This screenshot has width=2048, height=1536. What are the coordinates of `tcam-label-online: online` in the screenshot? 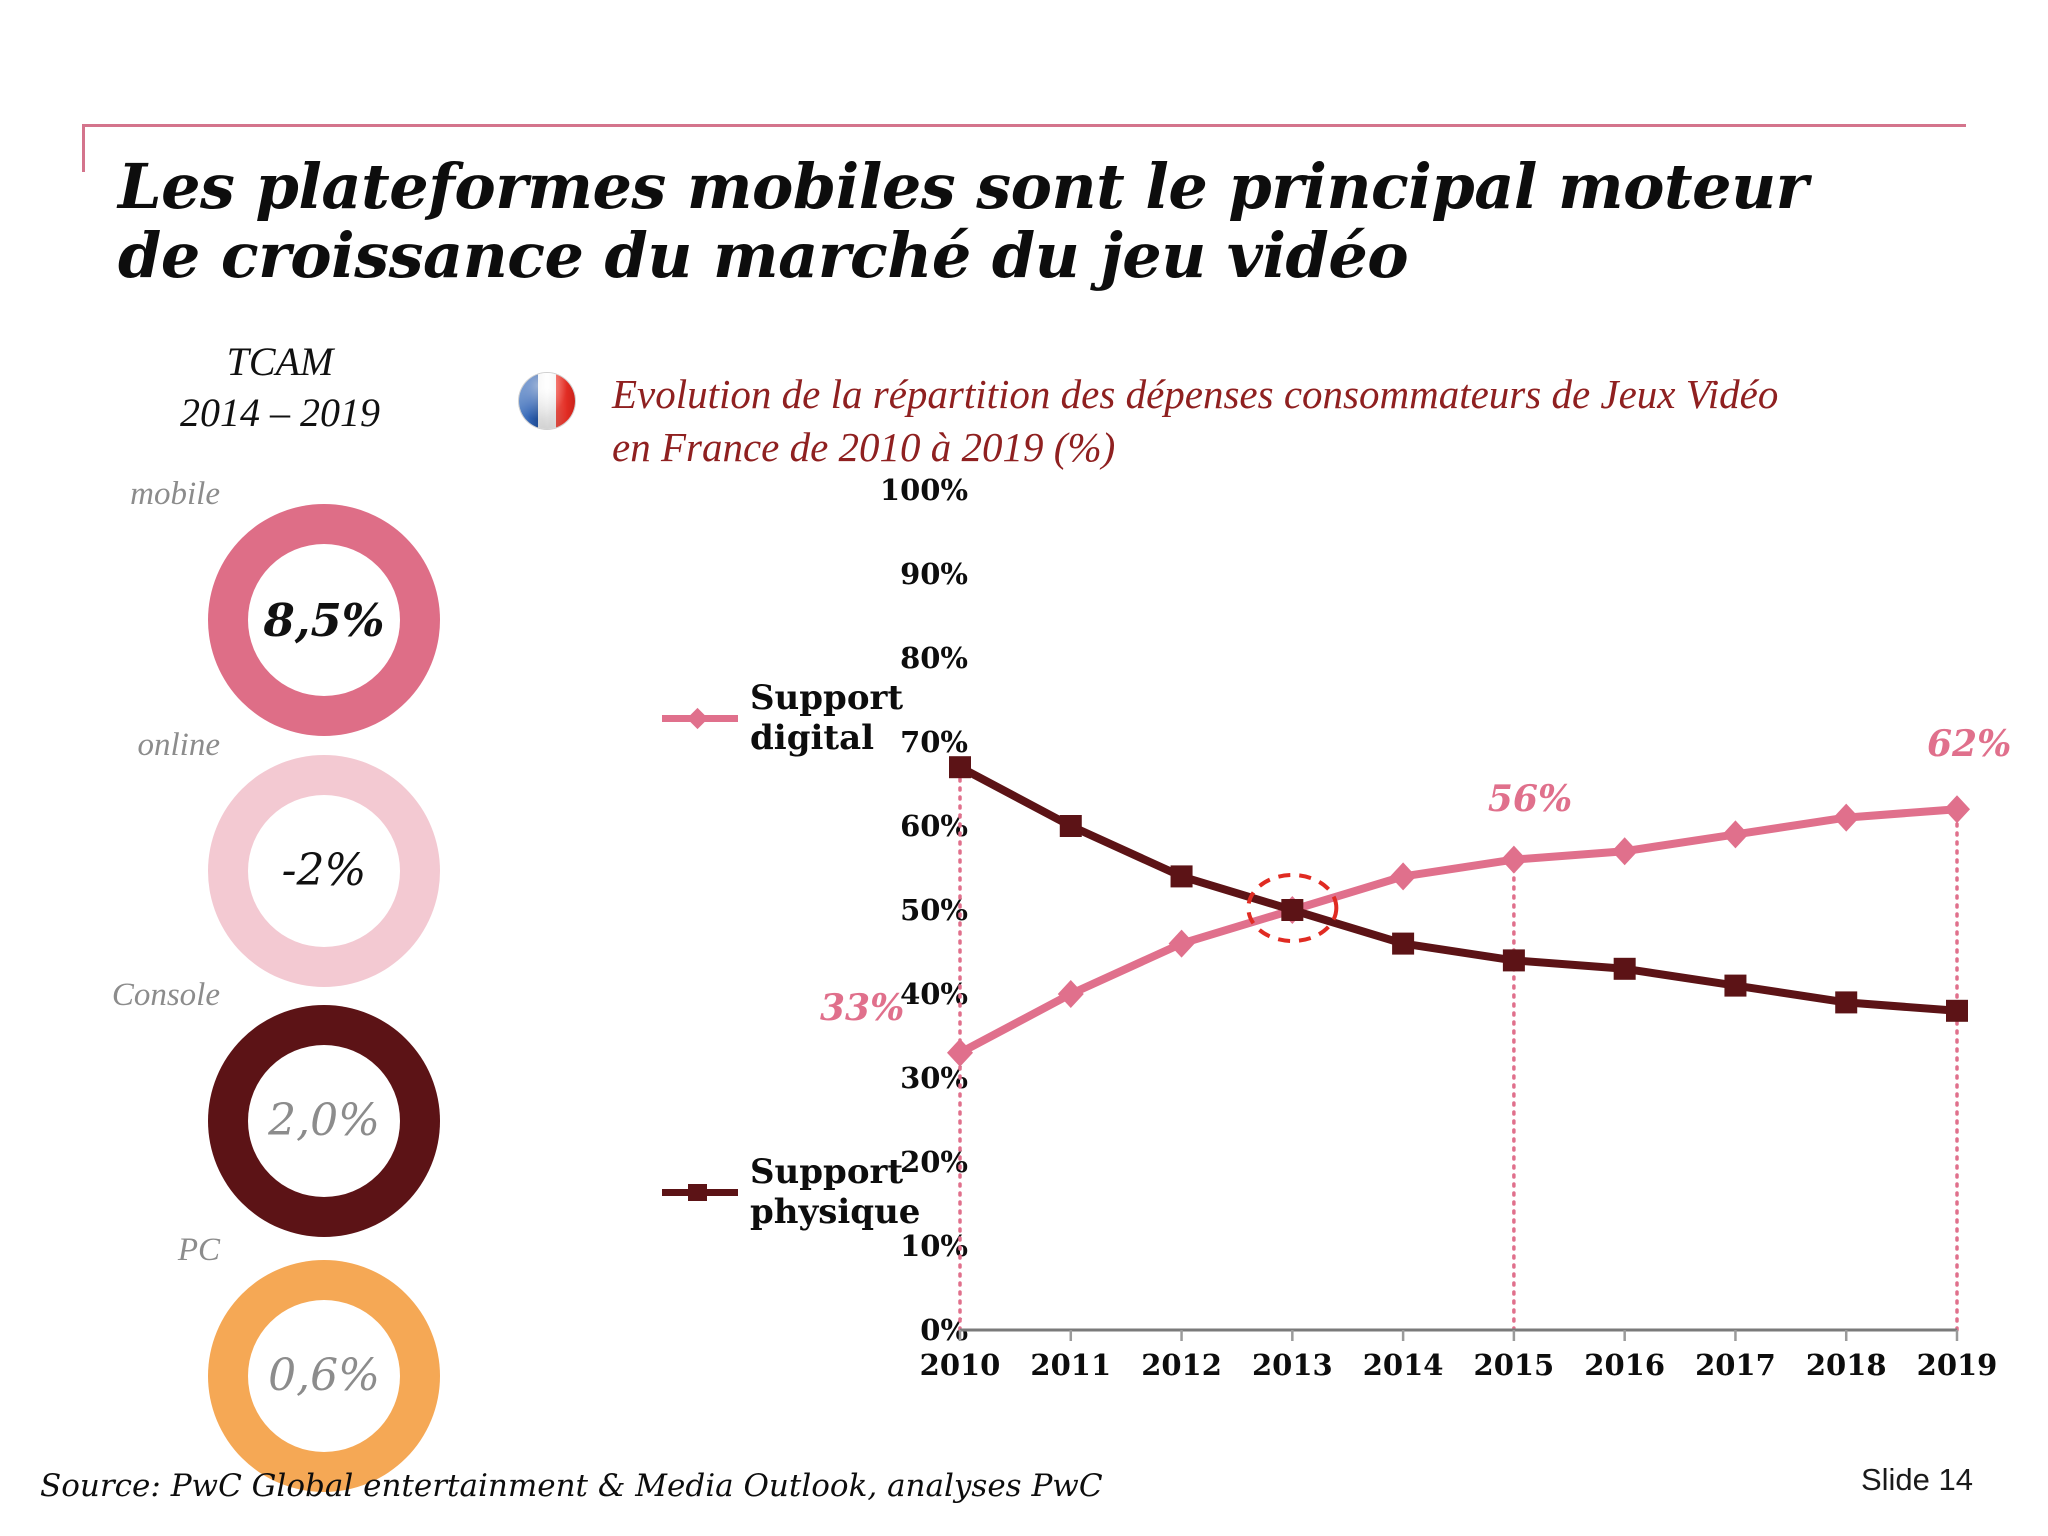 It's located at (178, 745).